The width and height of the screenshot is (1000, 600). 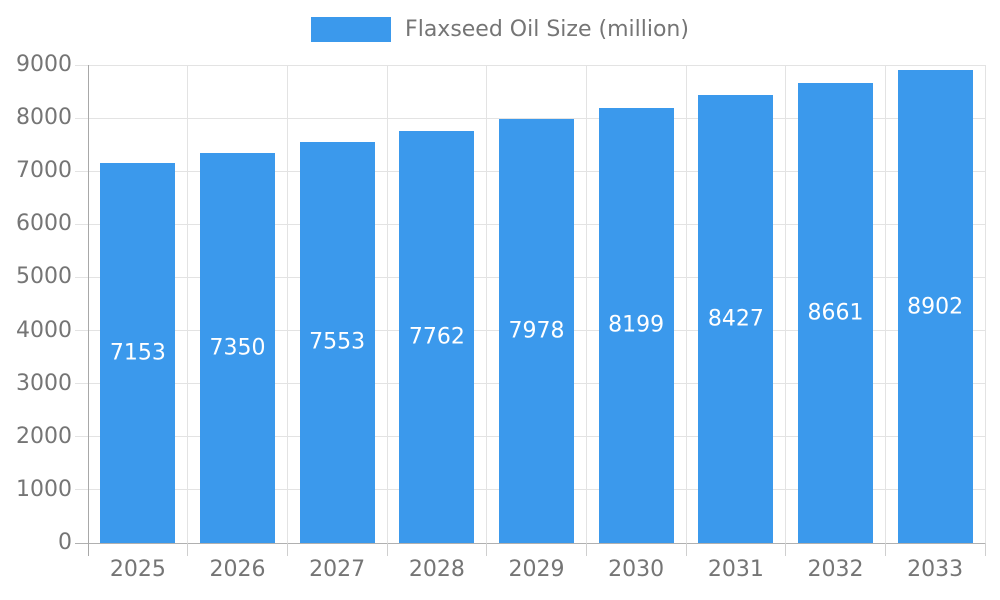 I want to click on bar-value-label: 8661, so click(x=835, y=313).